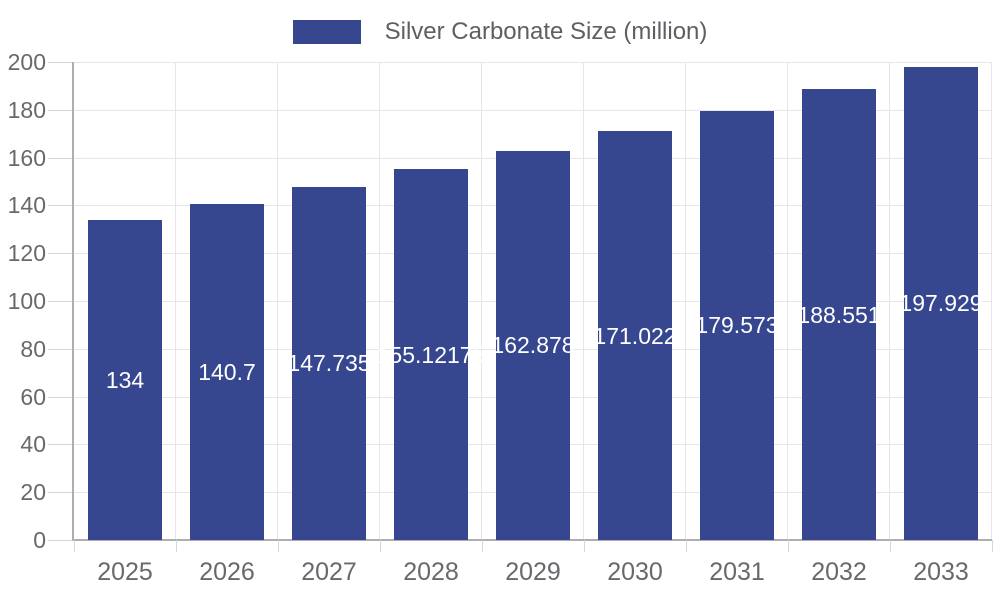  I want to click on x-axis-category-label: 2031, so click(737, 572).